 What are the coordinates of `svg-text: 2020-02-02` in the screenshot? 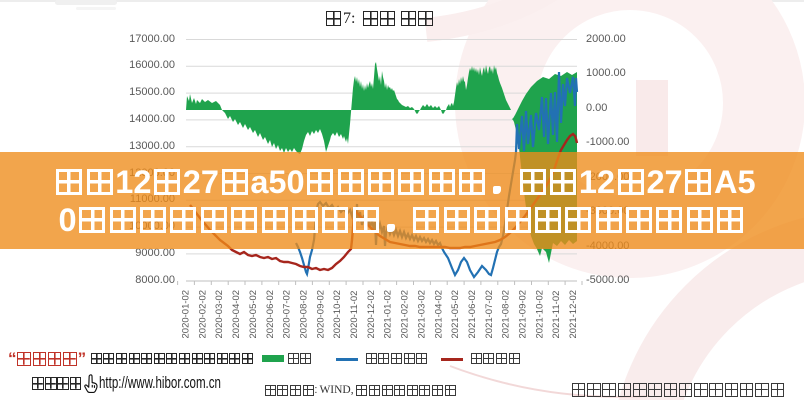 It's located at (202, 314).